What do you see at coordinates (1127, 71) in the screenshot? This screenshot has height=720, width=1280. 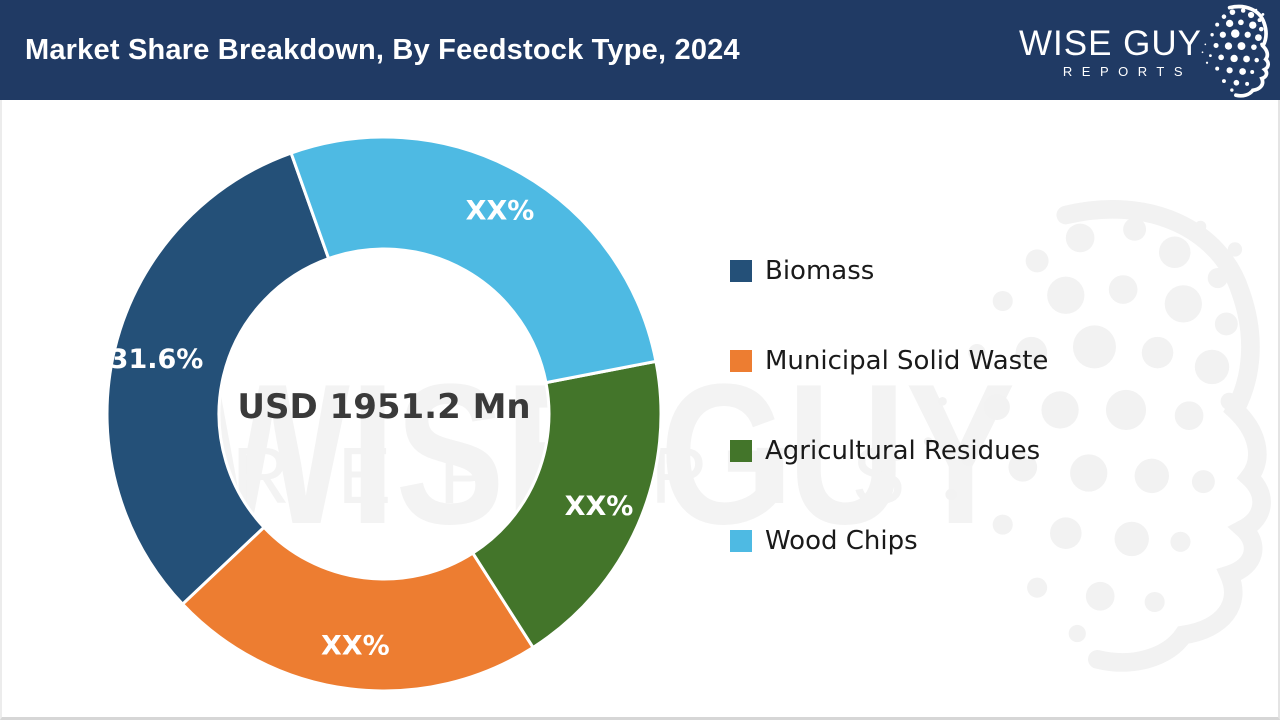 I see `logo-subtext: REPORTS` at bounding box center [1127, 71].